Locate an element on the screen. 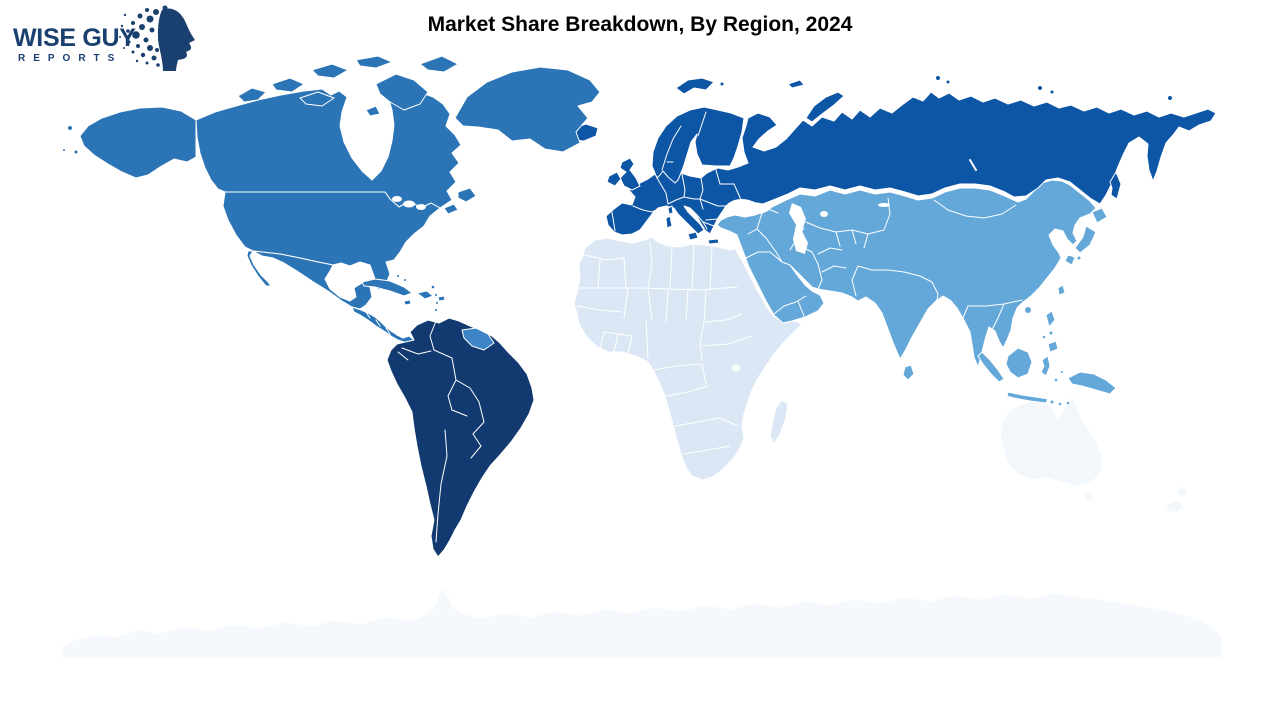 The width and height of the screenshot is (1280, 720). path-ireland is located at coordinates (614, 179).